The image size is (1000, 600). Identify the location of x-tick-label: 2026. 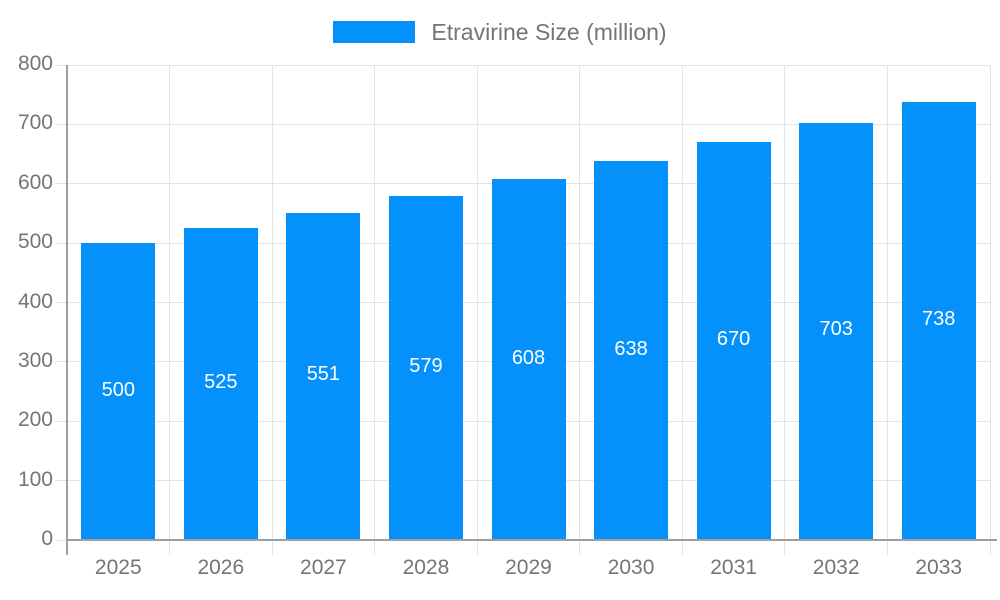
(221, 567).